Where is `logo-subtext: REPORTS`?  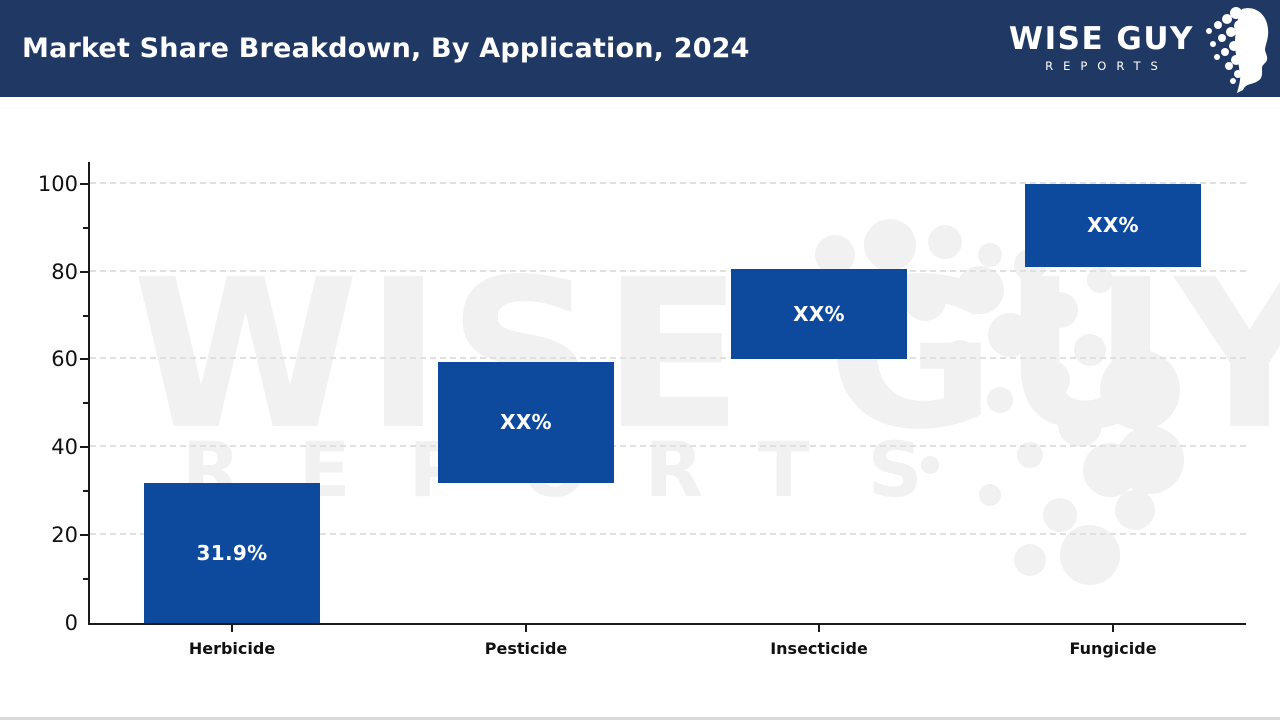 logo-subtext: REPORTS is located at coordinates (1106, 66).